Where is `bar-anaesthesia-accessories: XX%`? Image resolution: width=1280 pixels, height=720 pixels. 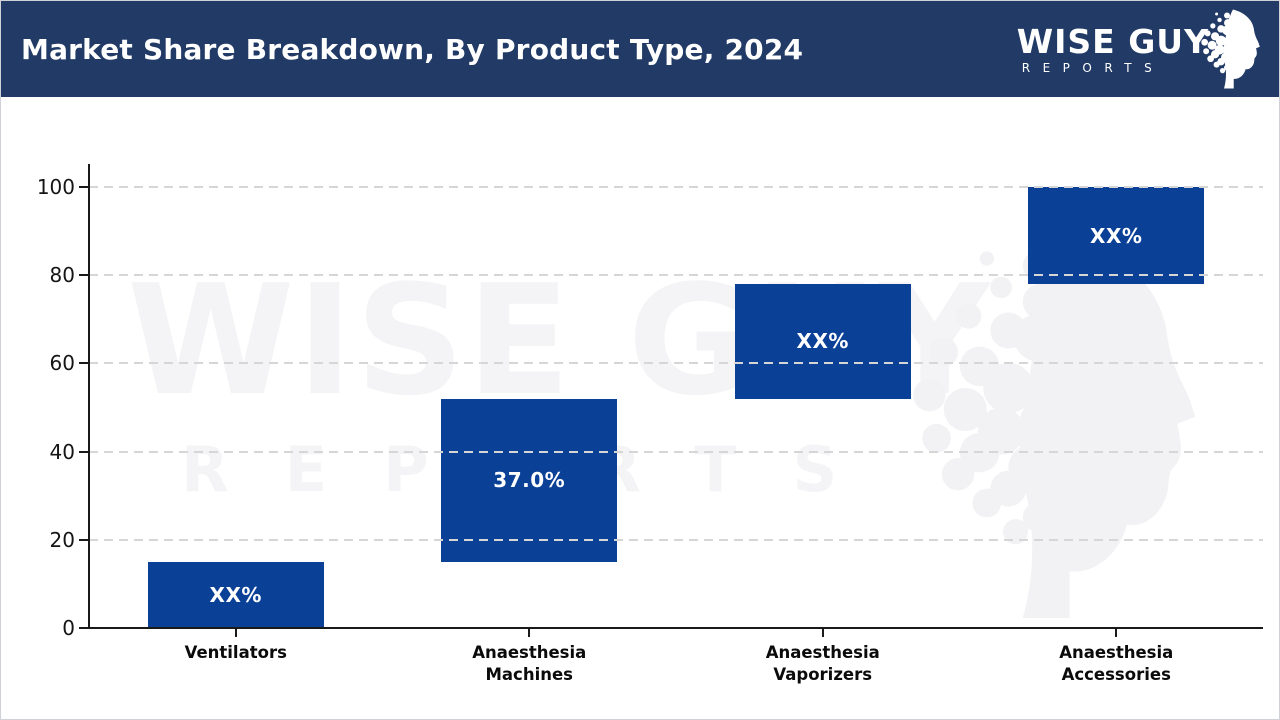
bar-anaesthesia-accessories: XX% is located at coordinates (1116, 236).